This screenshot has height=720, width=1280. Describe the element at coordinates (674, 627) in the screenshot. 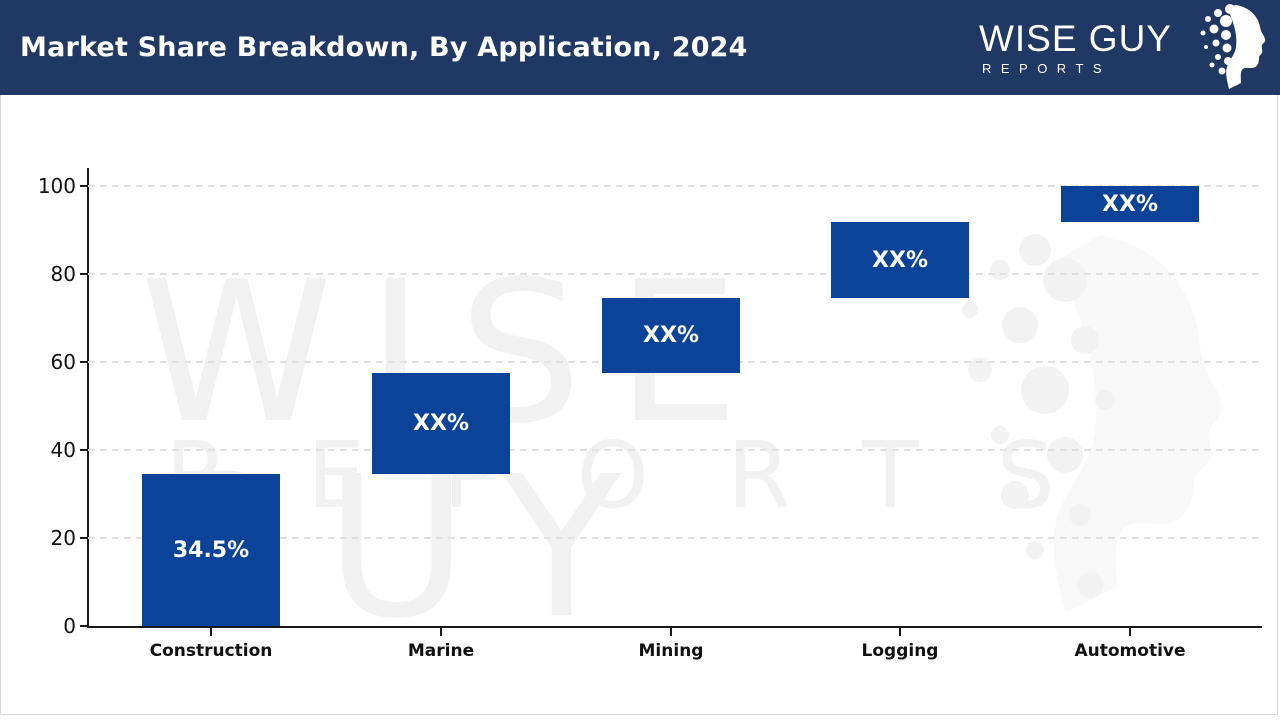

I see `x-axis-line` at that location.